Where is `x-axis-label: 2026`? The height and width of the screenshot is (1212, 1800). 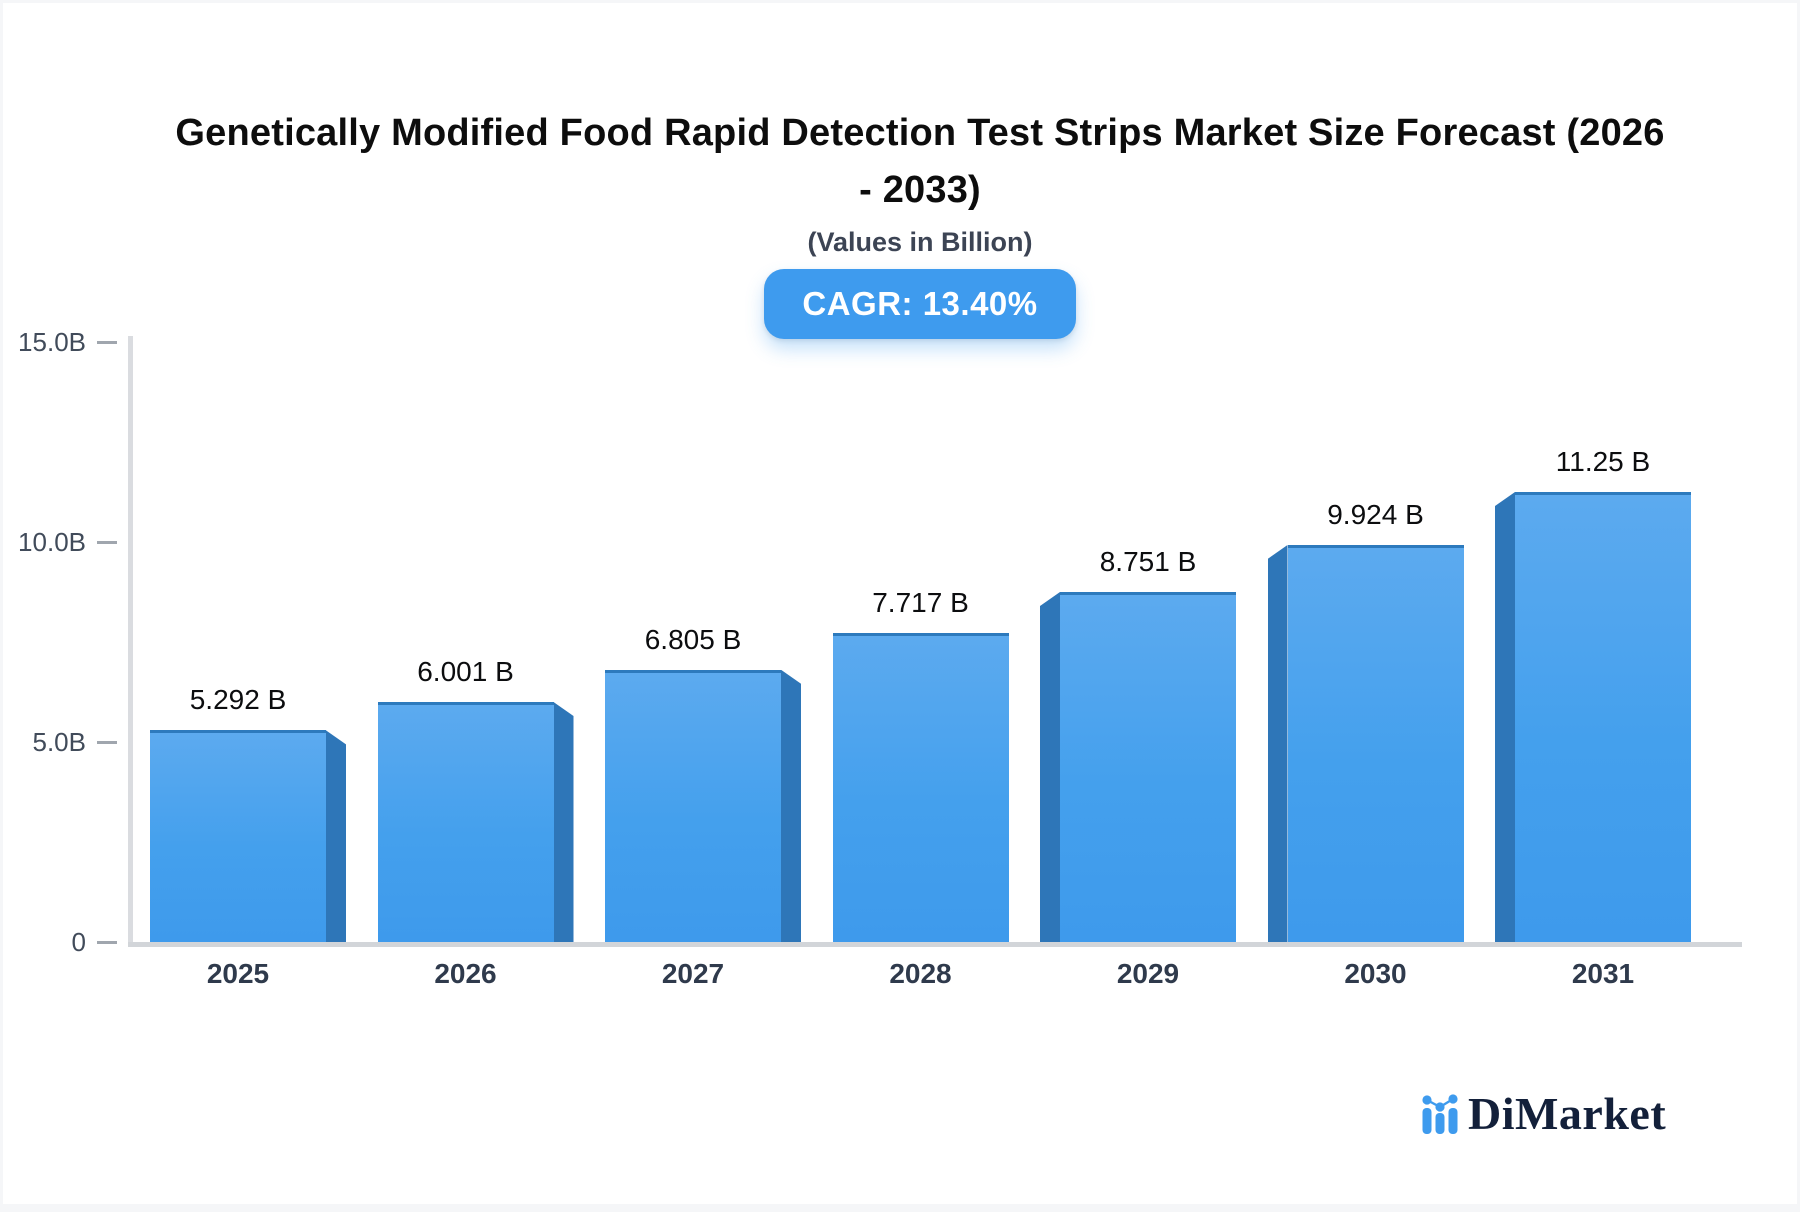
x-axis-label: 2026 is located at coordinates (465, 973).